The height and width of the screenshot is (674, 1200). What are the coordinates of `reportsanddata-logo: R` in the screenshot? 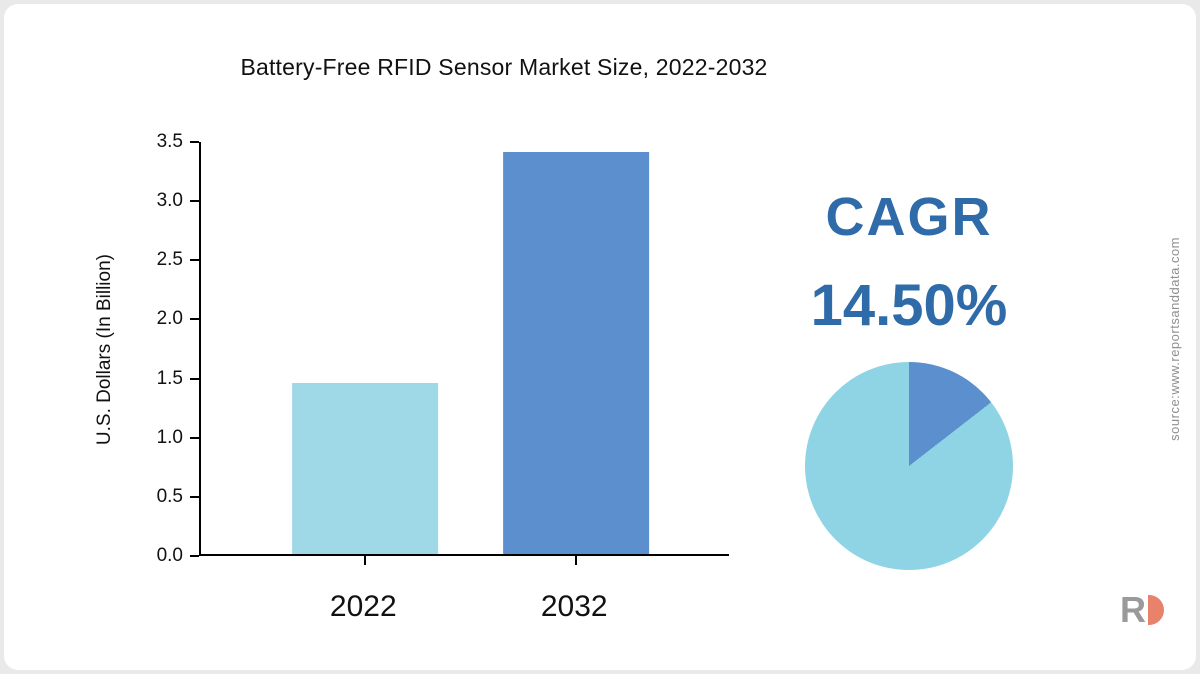 It's located at (1142, 610).